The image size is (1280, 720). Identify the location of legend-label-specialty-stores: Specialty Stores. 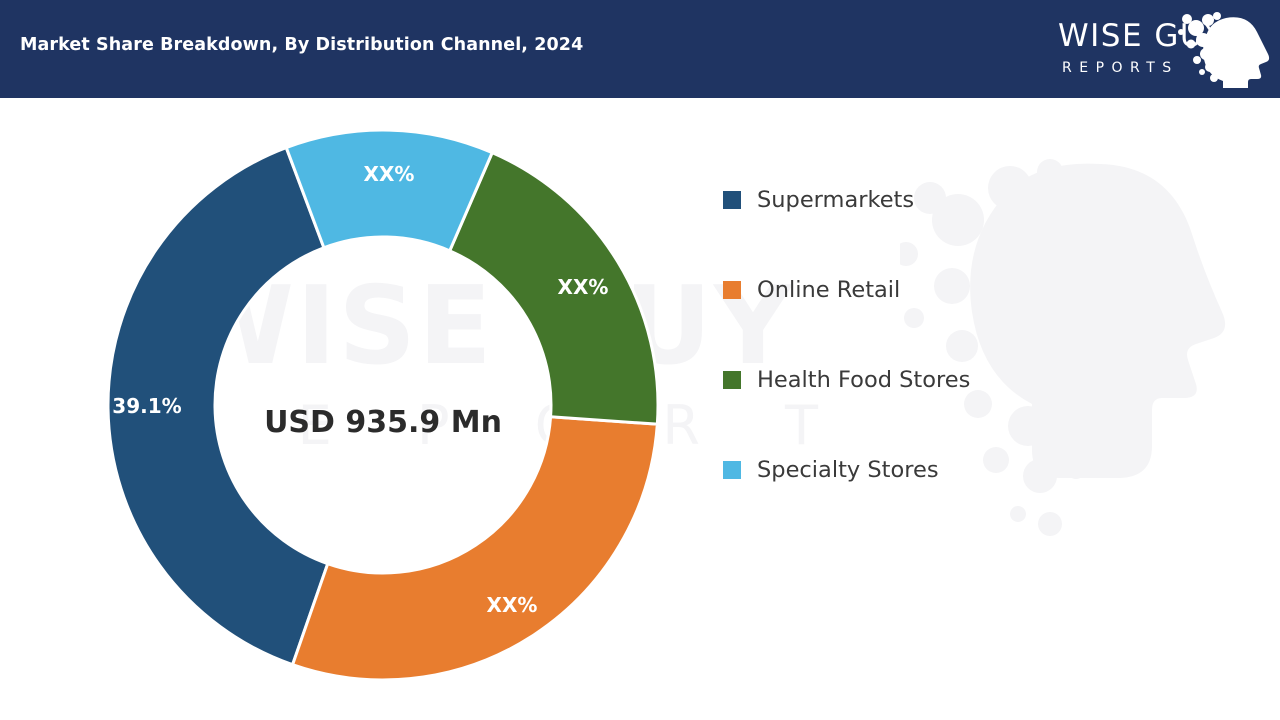
(848, 470).